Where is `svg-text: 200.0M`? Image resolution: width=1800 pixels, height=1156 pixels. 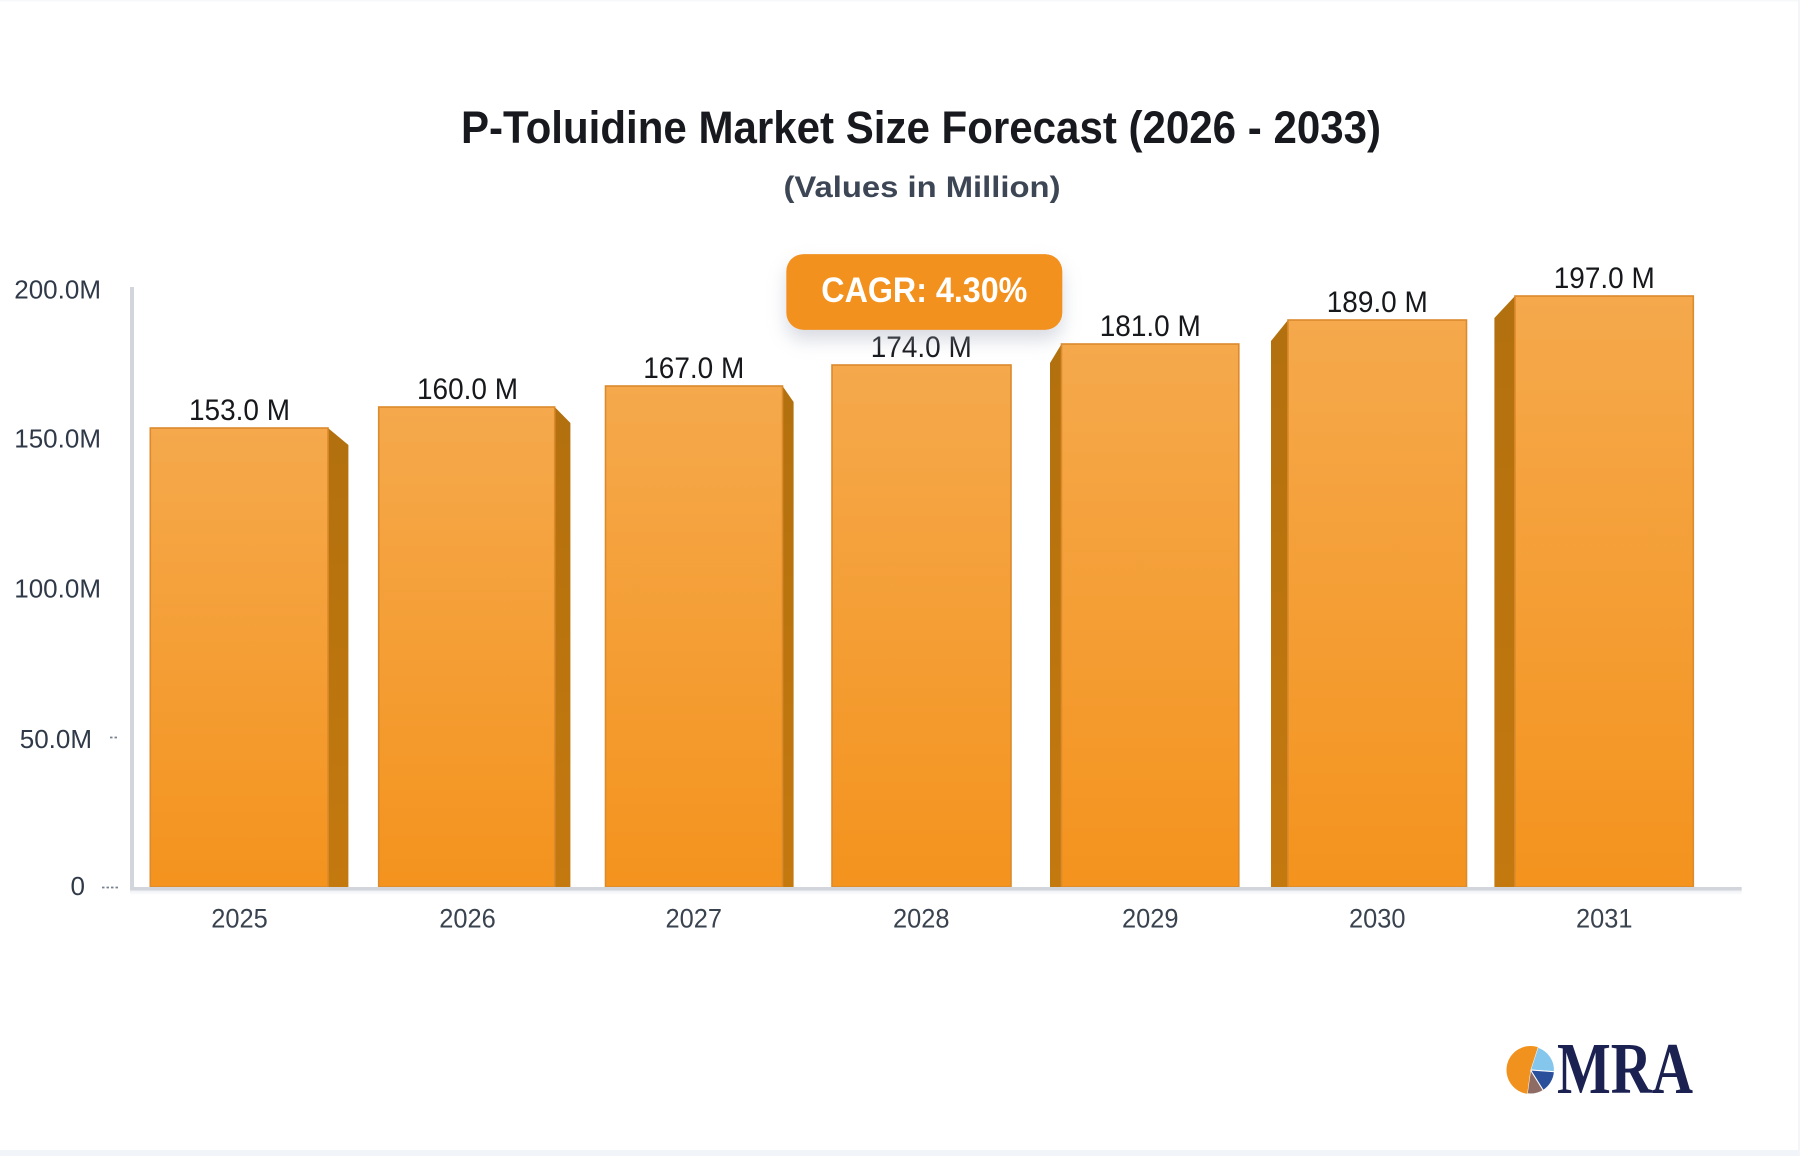
svg-text: 200.0M is located at coordinates (57, 289).